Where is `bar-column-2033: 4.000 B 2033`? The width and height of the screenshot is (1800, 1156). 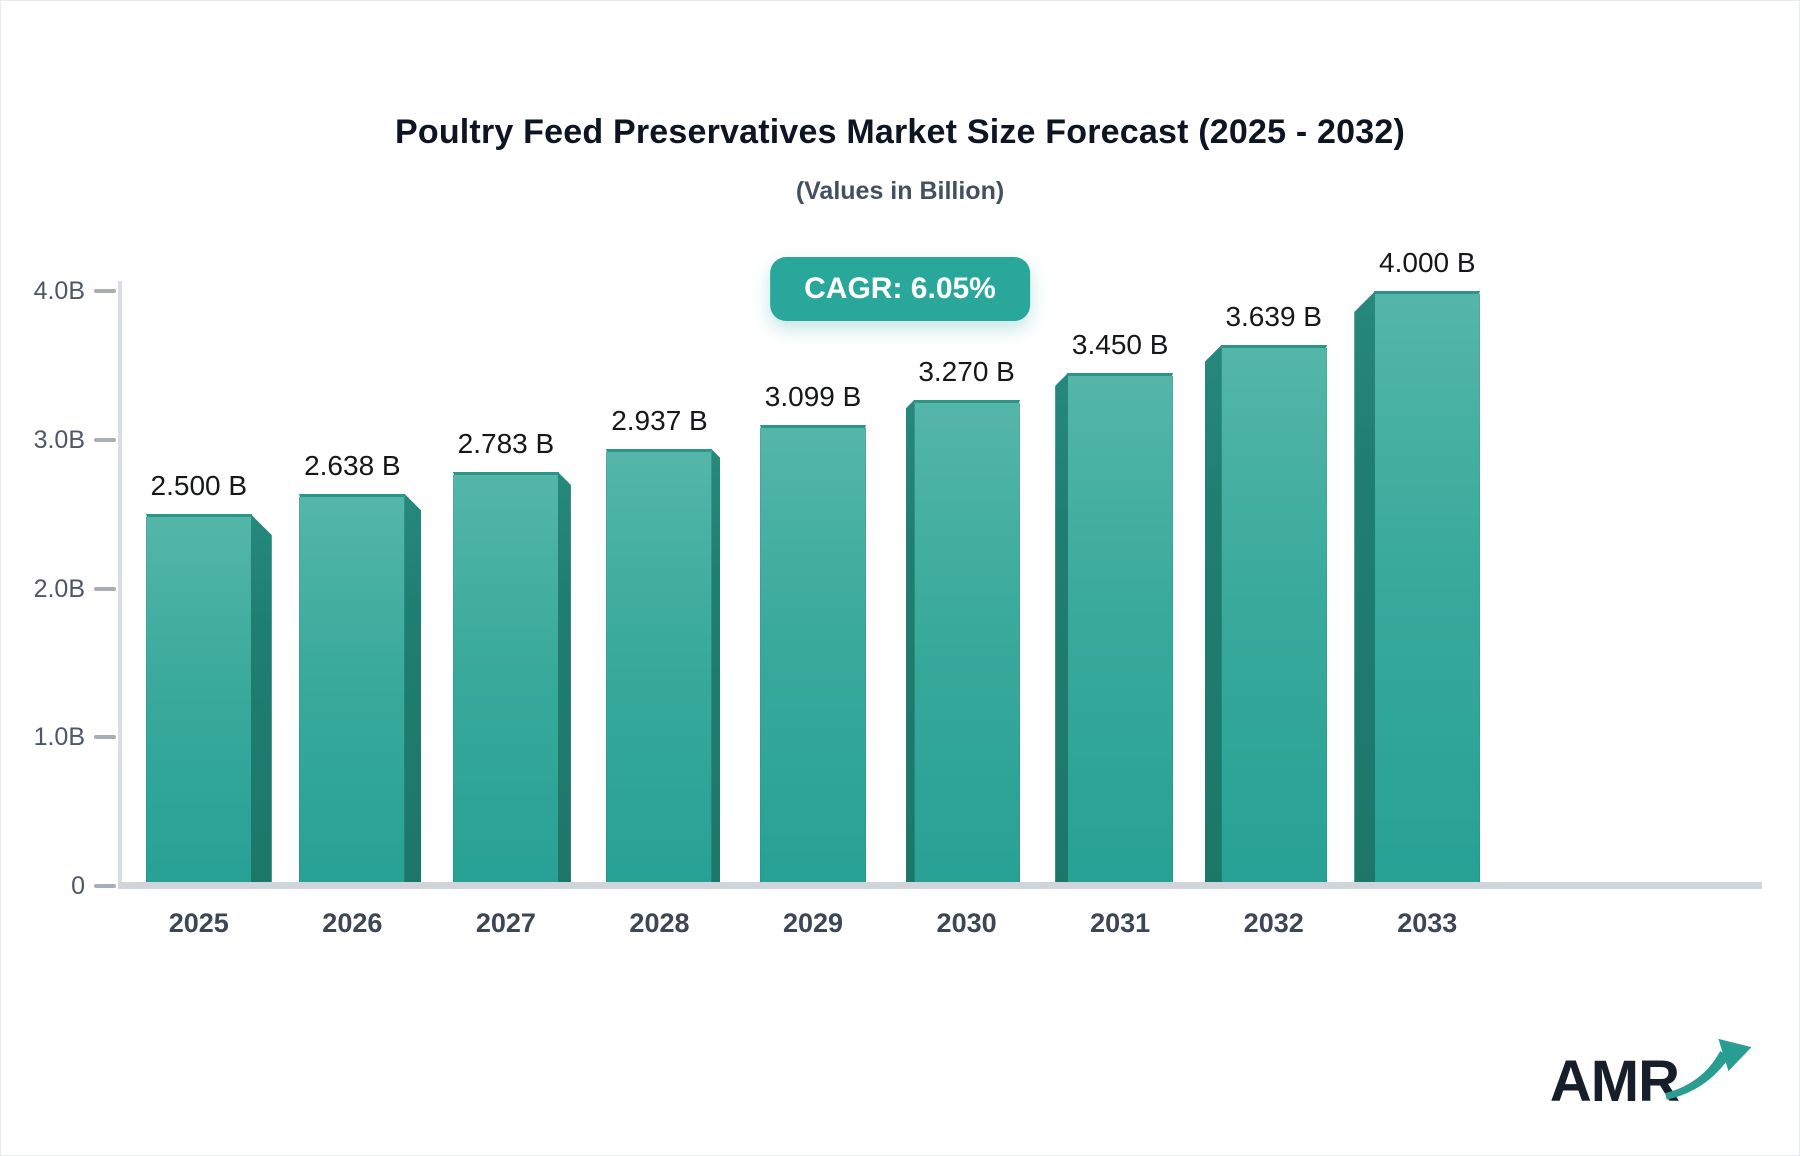
bar-column-2033: 4.000 B 2033 is located at coordinates (1428, 592).